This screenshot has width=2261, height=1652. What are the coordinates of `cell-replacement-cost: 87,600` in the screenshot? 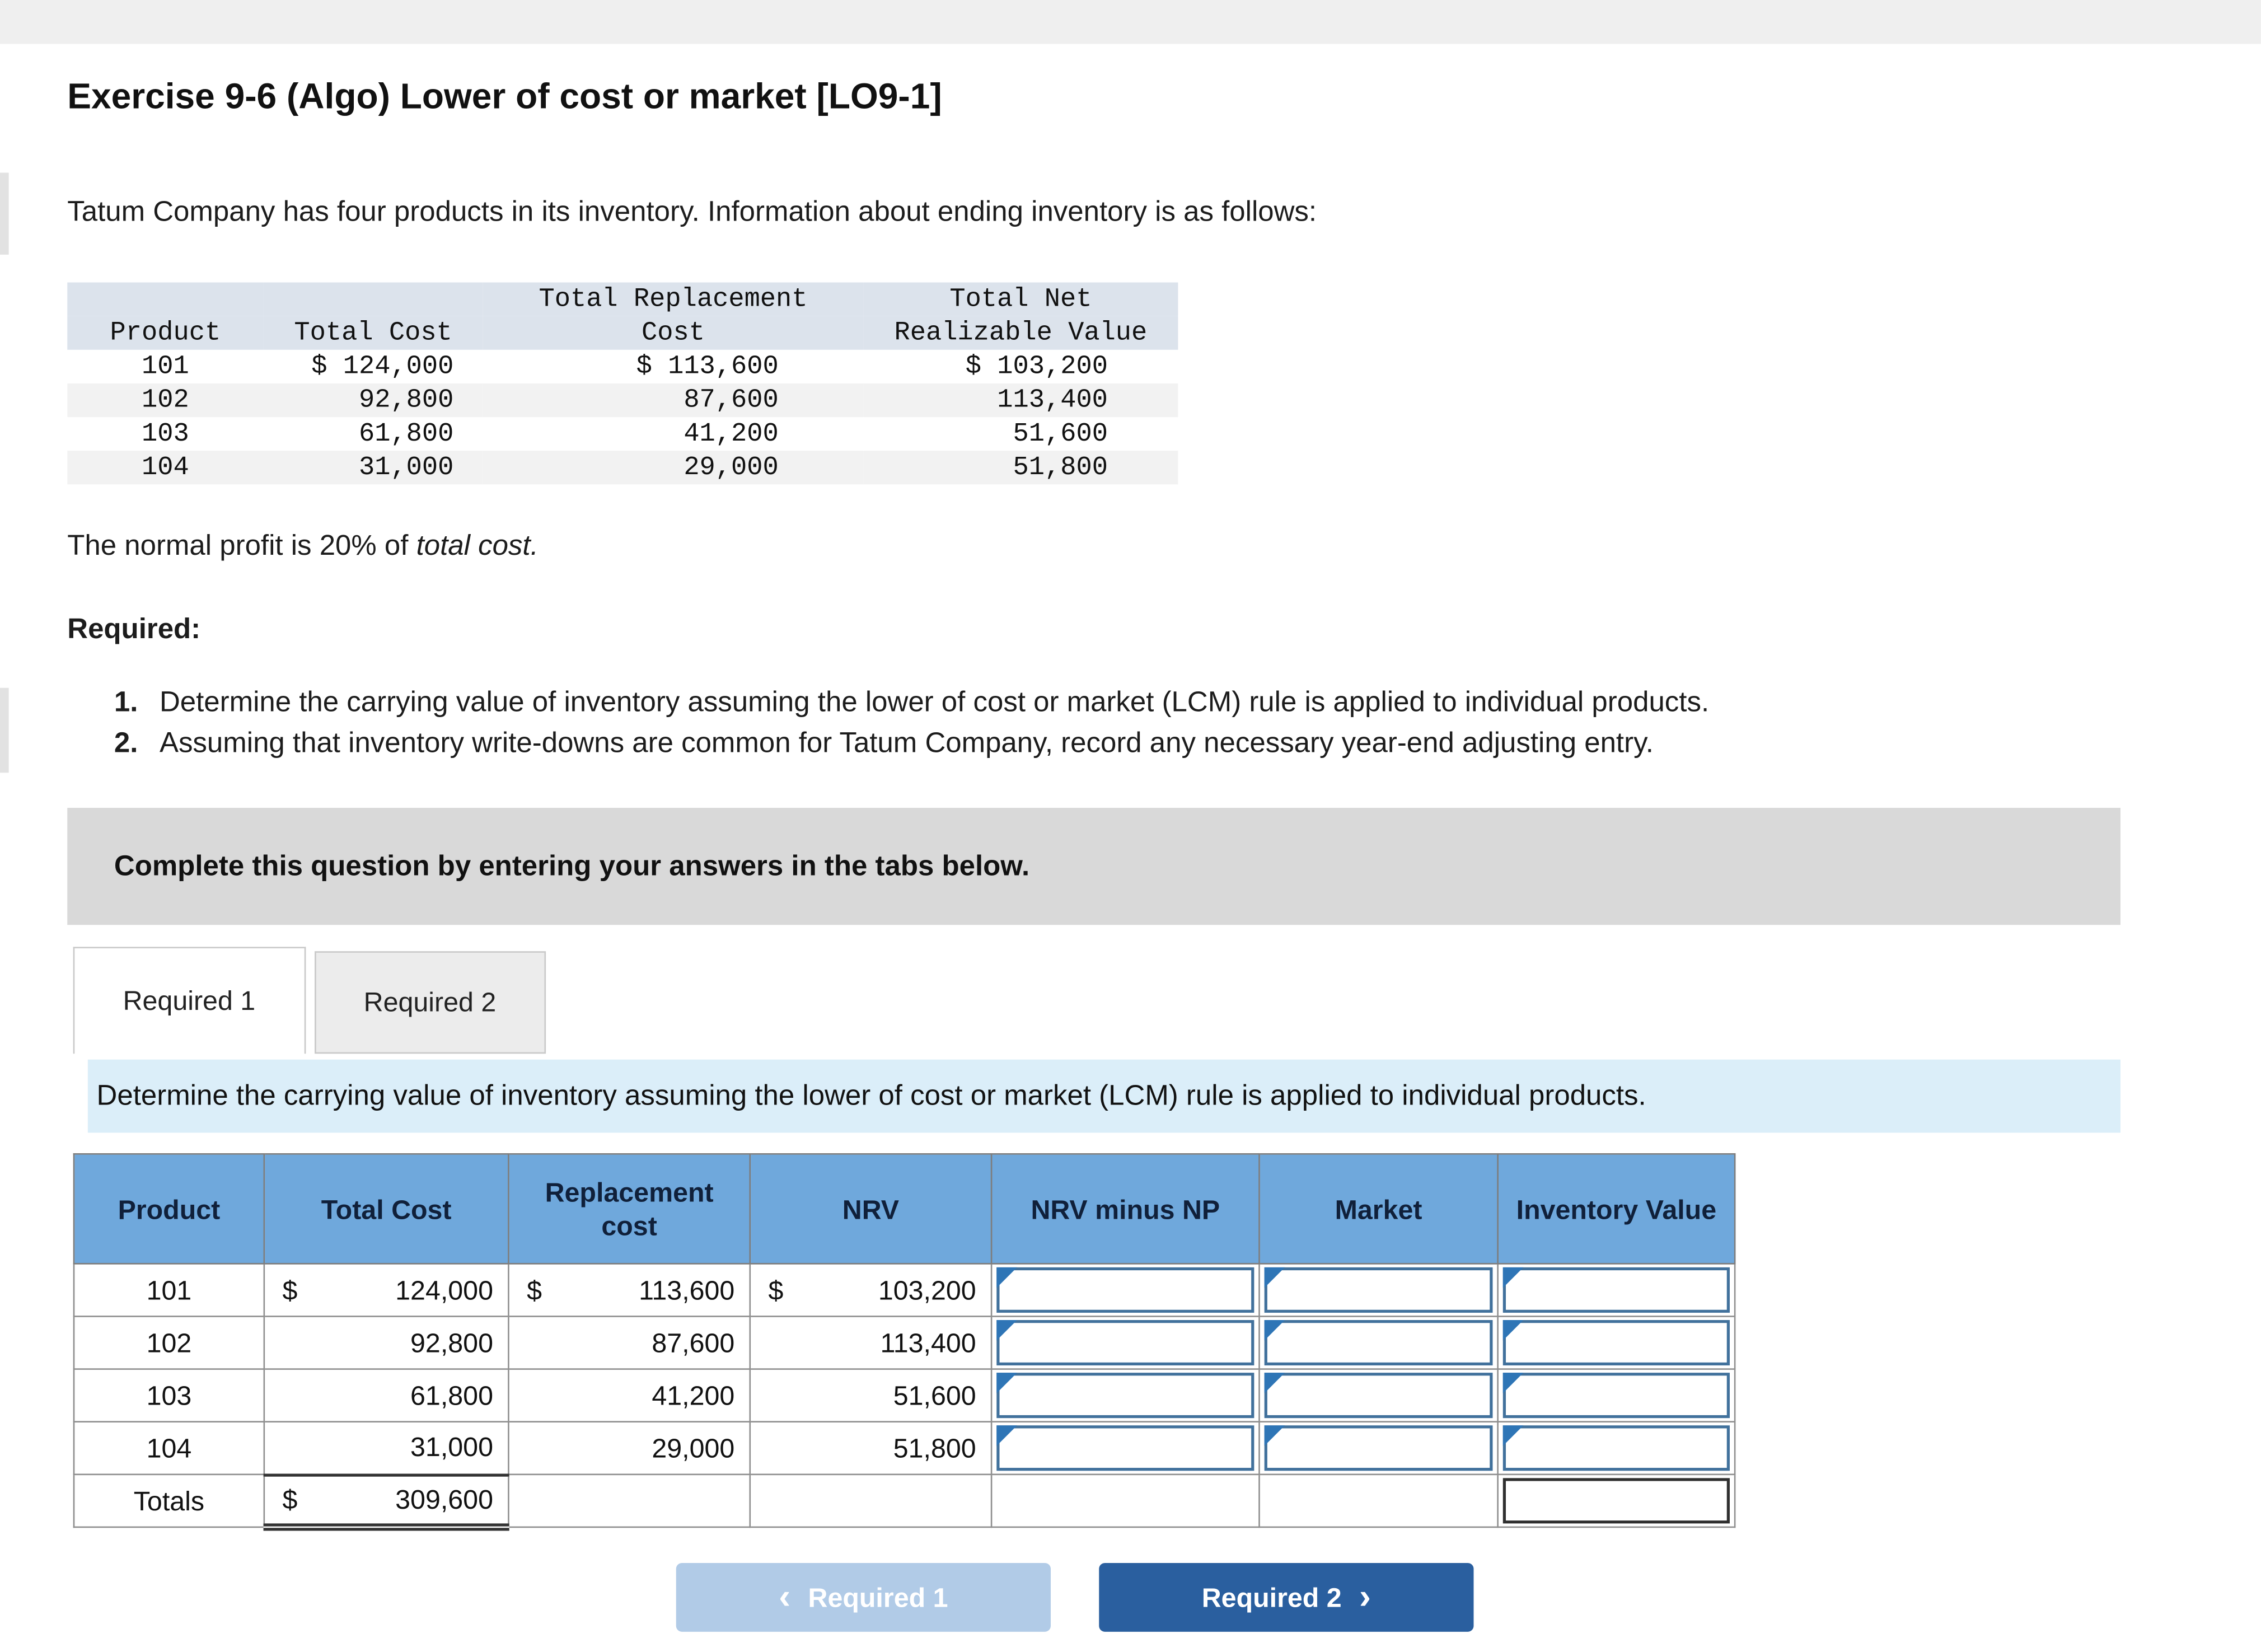 It's located at (629, 1343).